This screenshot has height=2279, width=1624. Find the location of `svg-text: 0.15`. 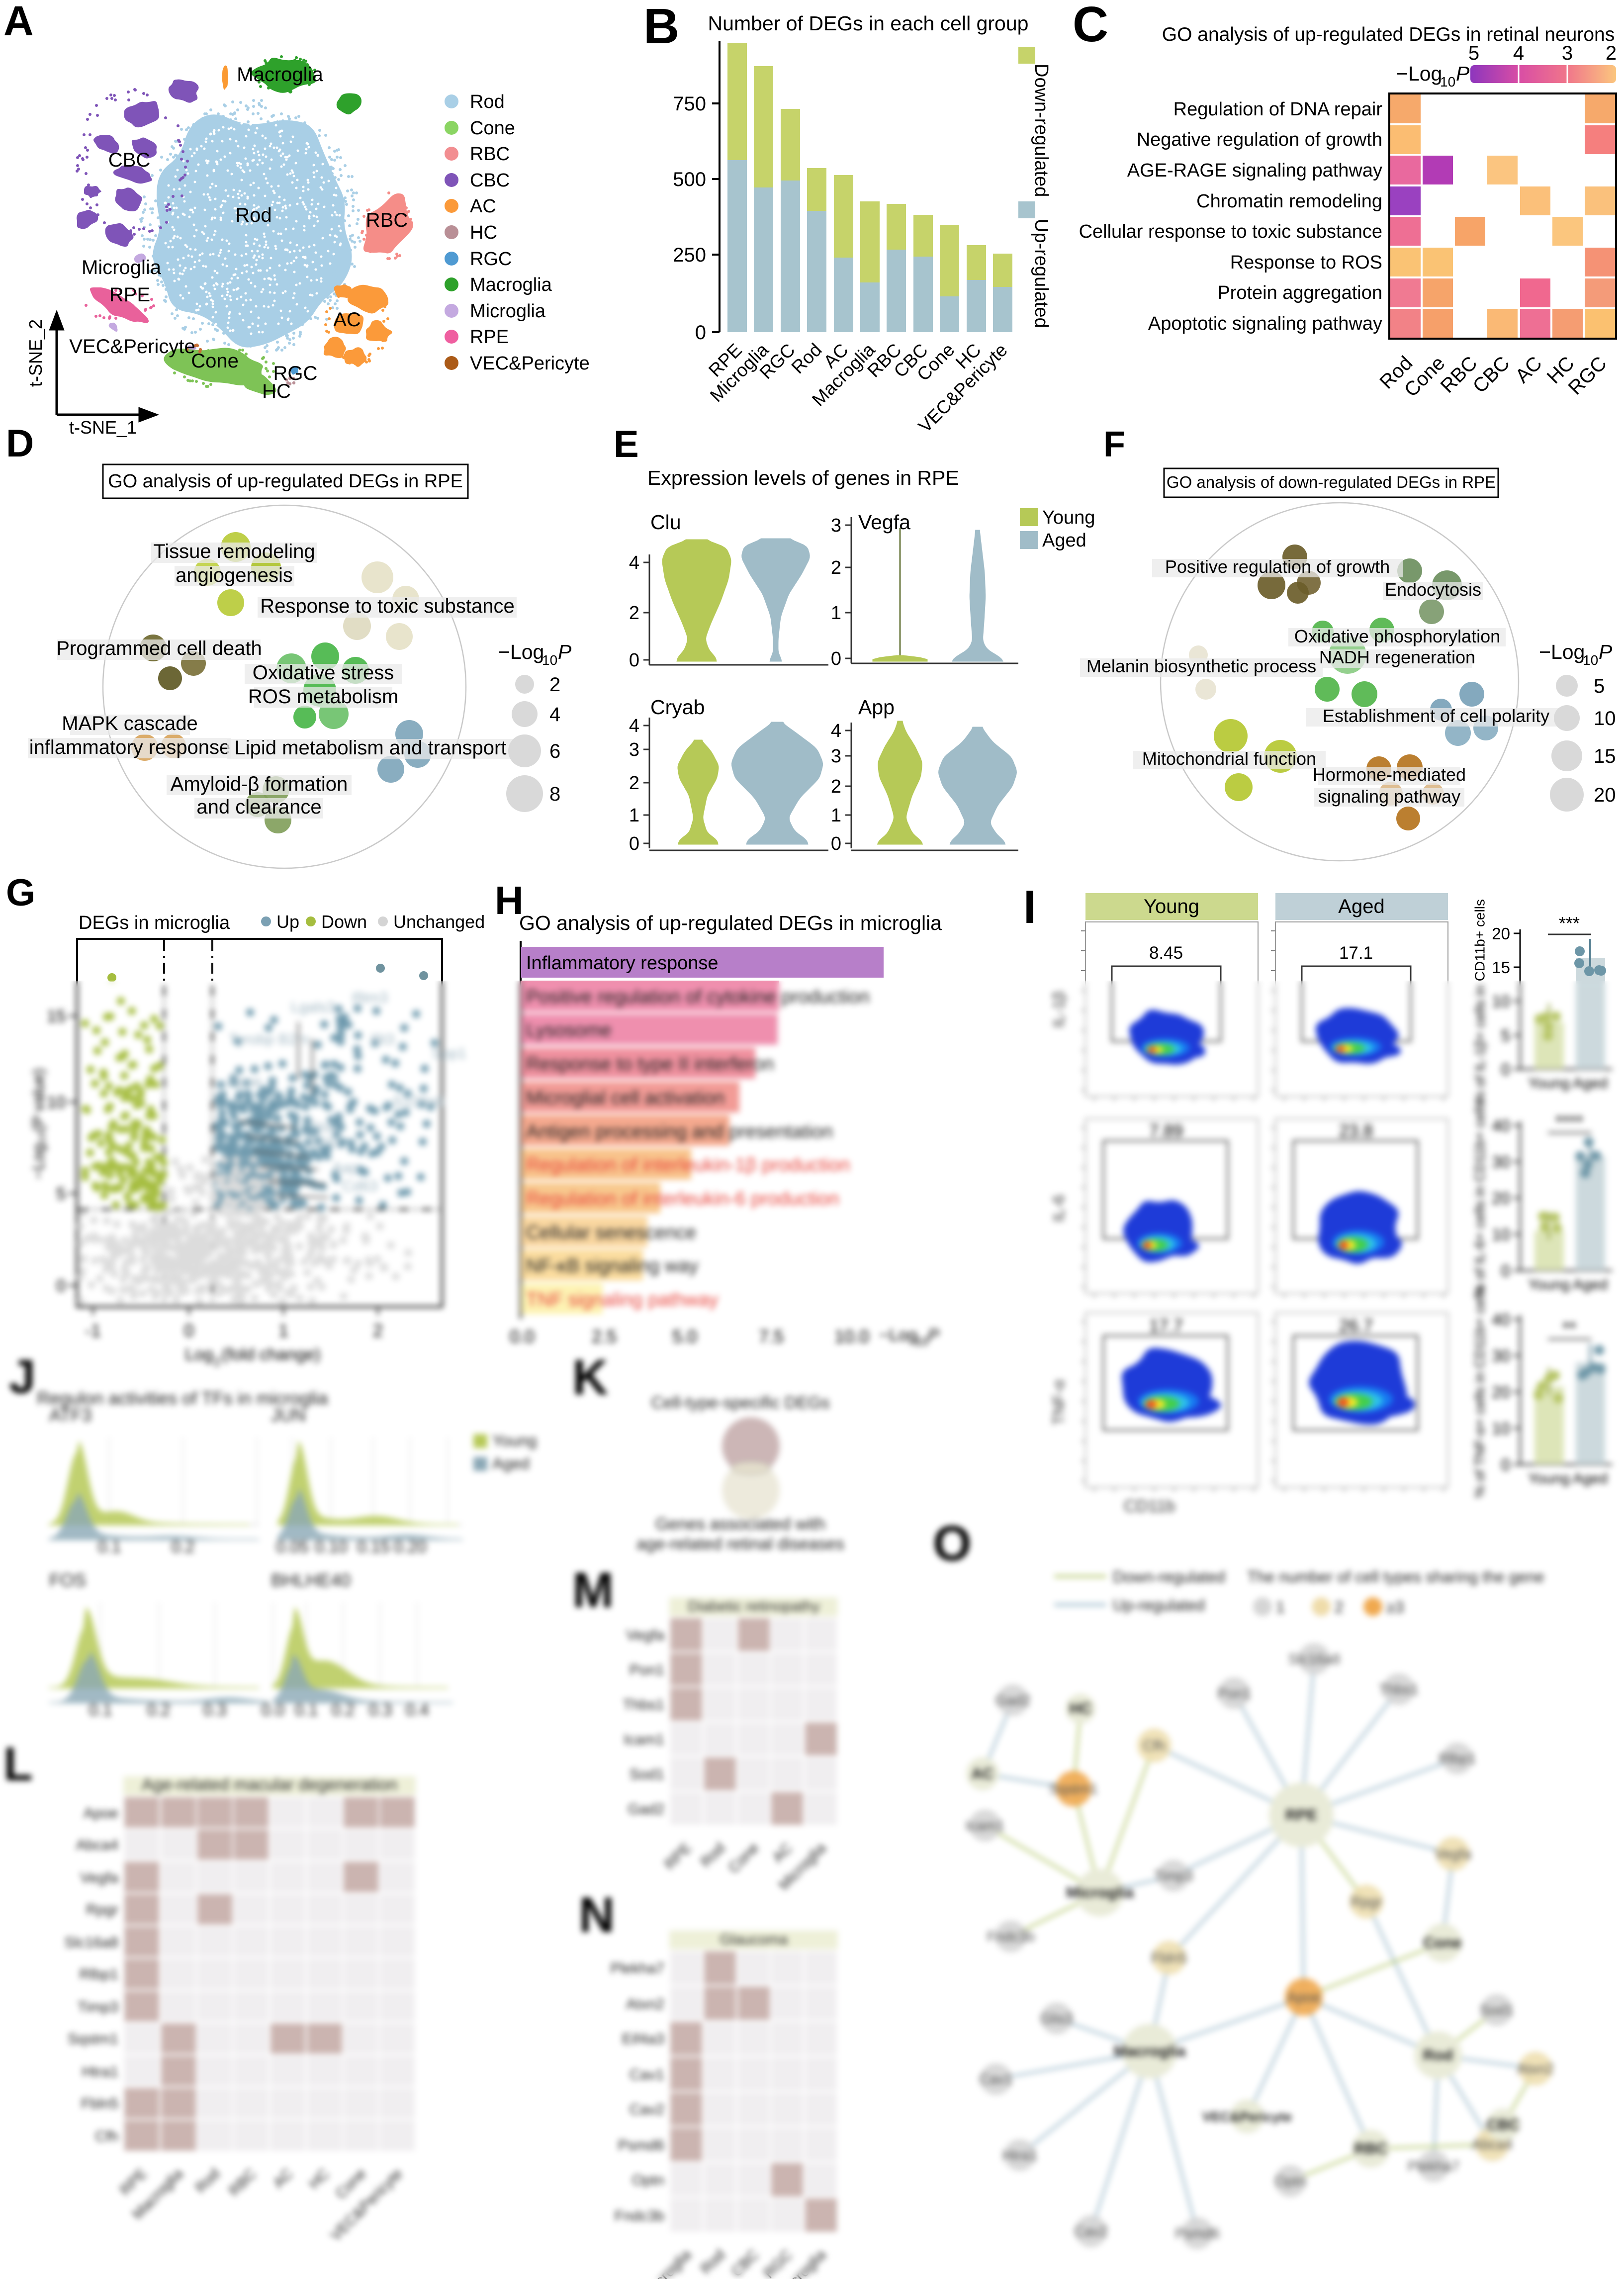

svg-text: 0.15 is located at coordinates (373, 1547).